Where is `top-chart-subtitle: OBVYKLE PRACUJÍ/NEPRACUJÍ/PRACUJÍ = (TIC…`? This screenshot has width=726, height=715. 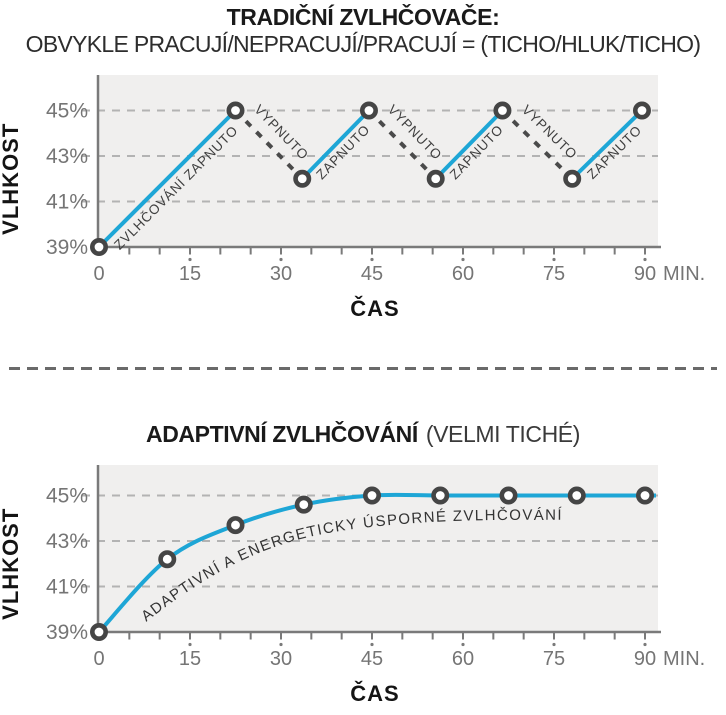 top-chart-subtitle: OBVYKLE PRACUJÍ/NEPRACUJÍ/PRACUJÍ = (TIC… is located at coordinates (363, 44).